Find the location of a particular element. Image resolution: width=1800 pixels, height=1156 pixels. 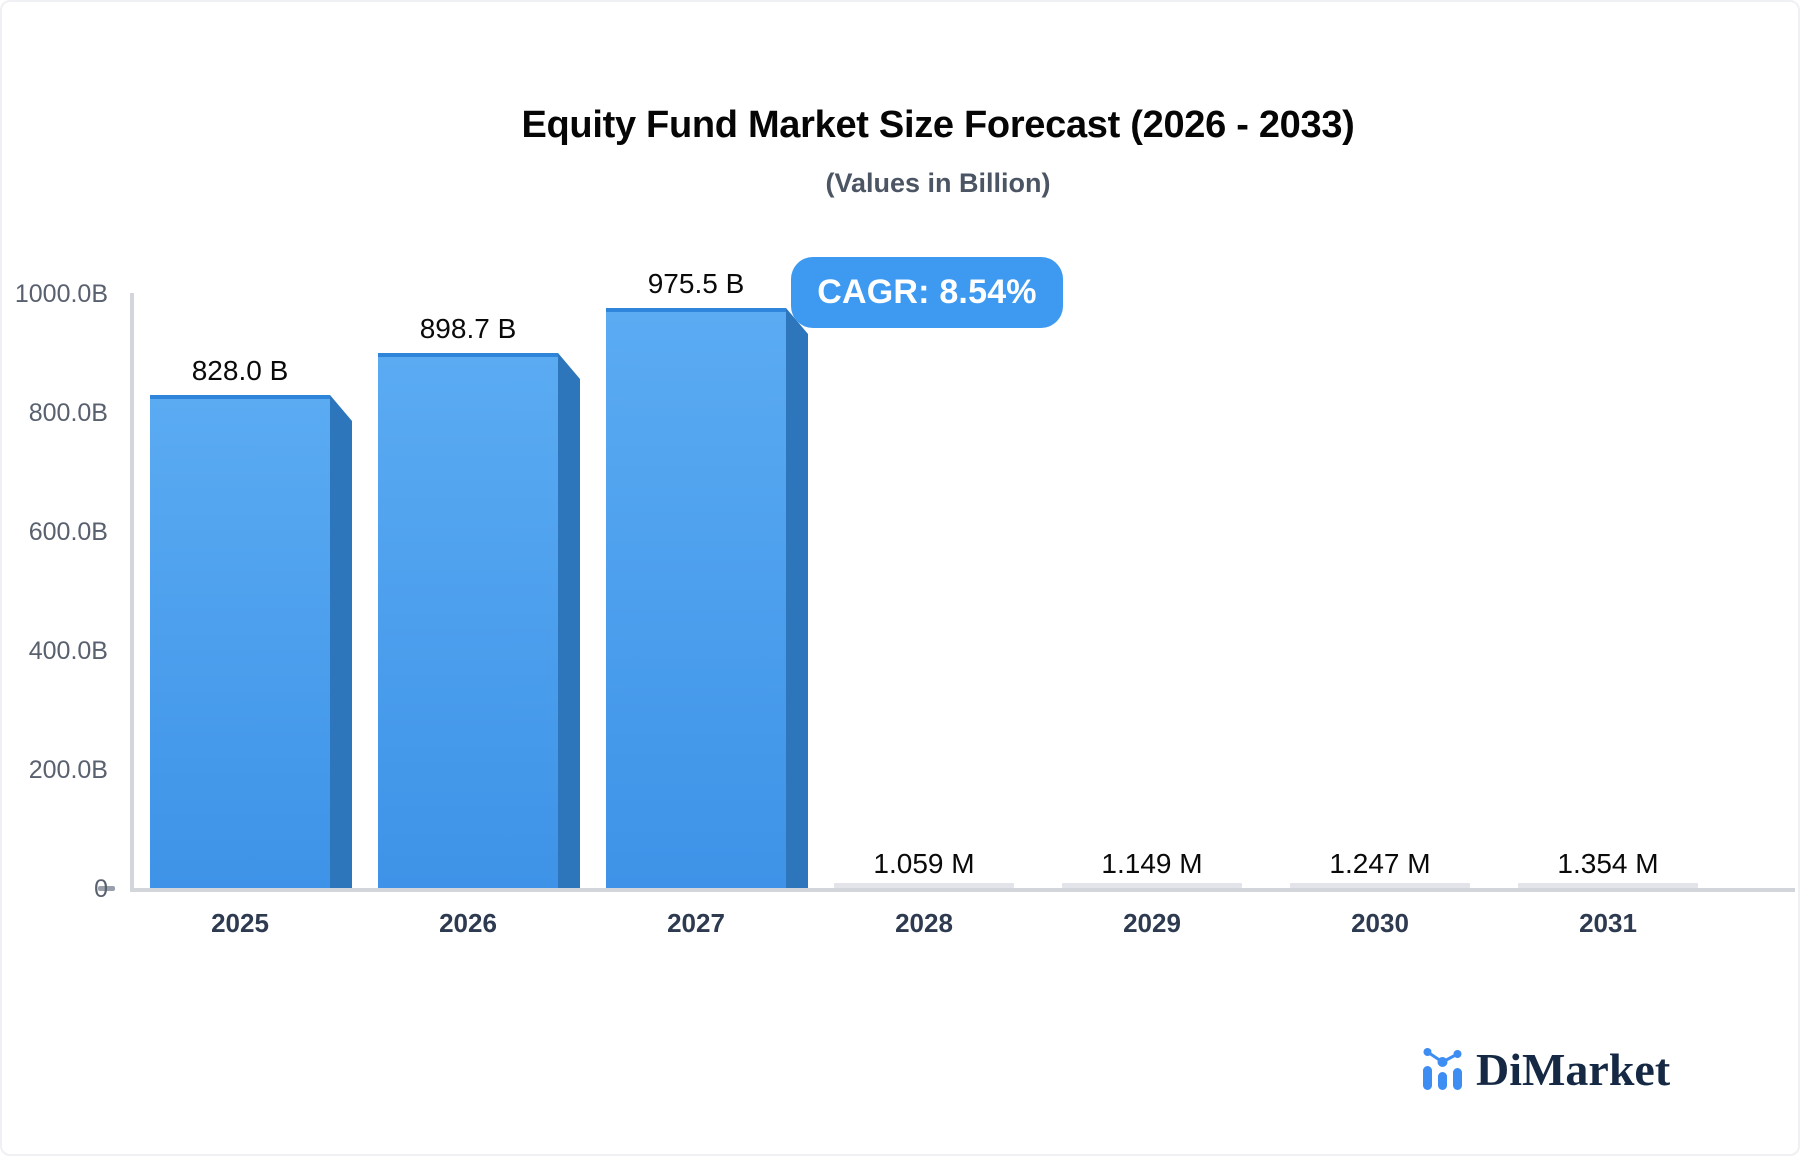

bar-2027 is located at coordinates (707, 598).